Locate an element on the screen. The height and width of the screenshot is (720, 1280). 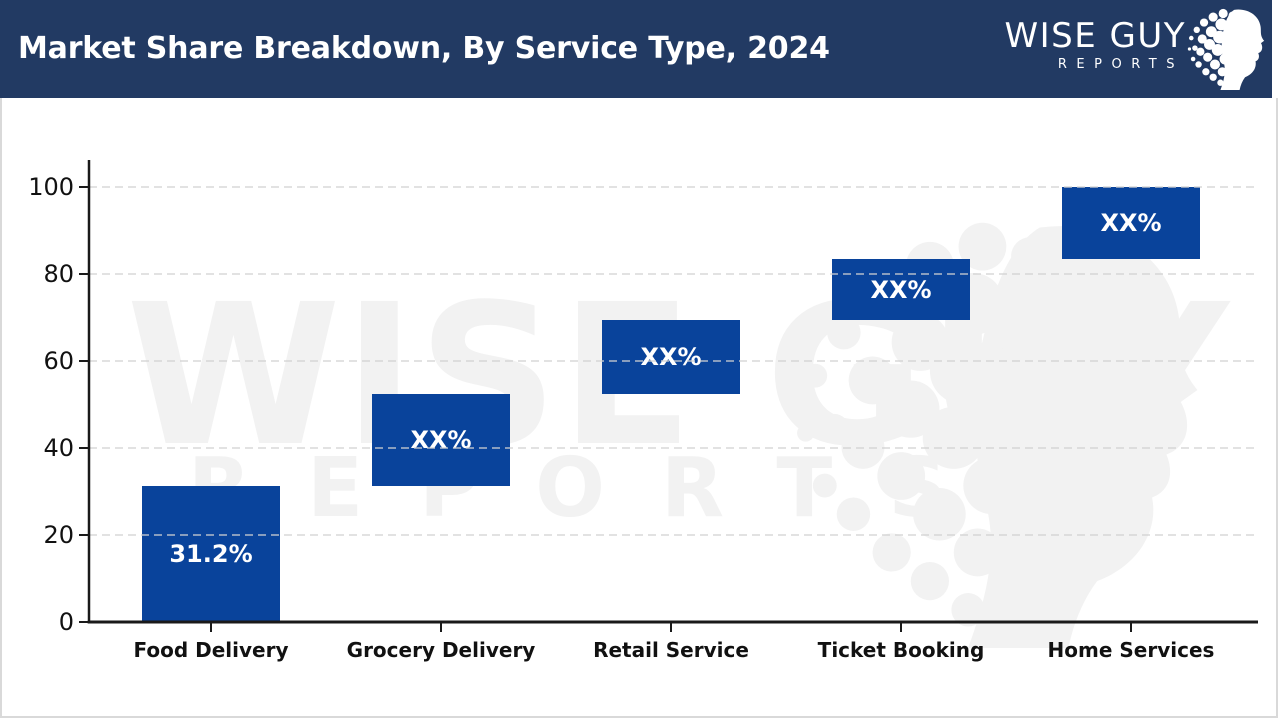
logo-text: WISE GUY REPORTS is located at coordinates (1095, 45).